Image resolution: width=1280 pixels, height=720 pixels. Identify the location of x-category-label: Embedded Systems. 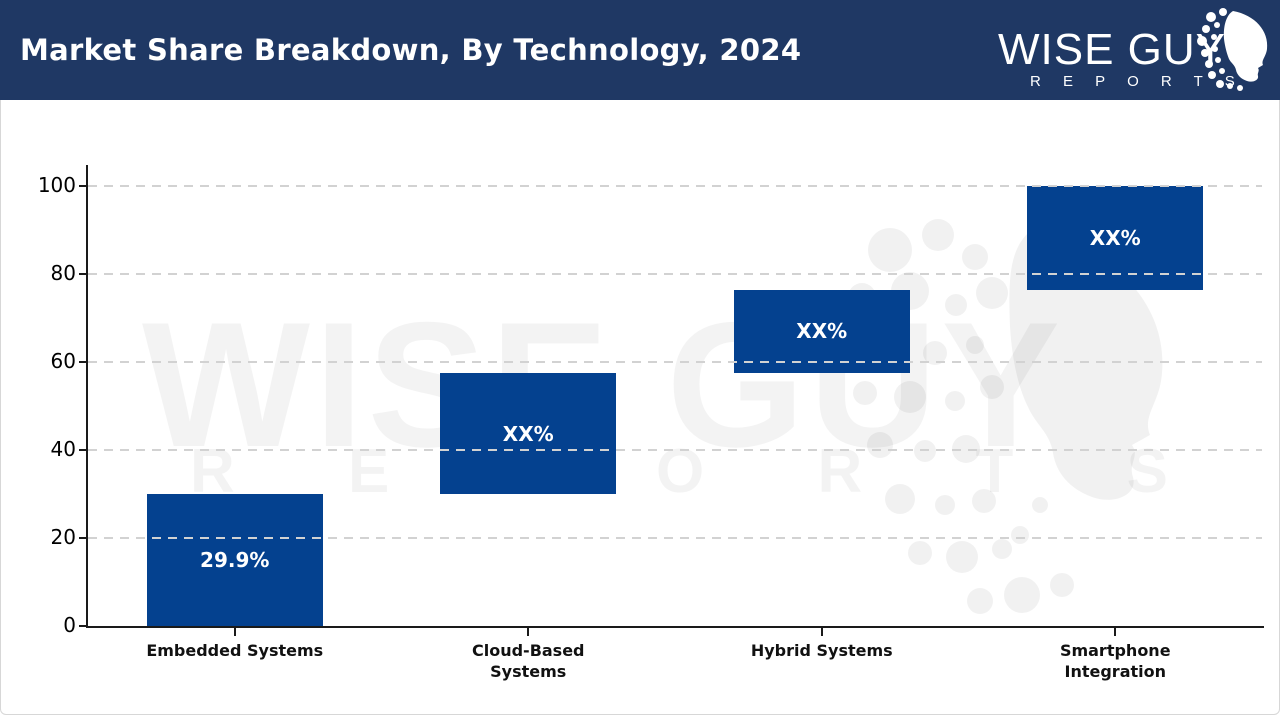
(235, 650).